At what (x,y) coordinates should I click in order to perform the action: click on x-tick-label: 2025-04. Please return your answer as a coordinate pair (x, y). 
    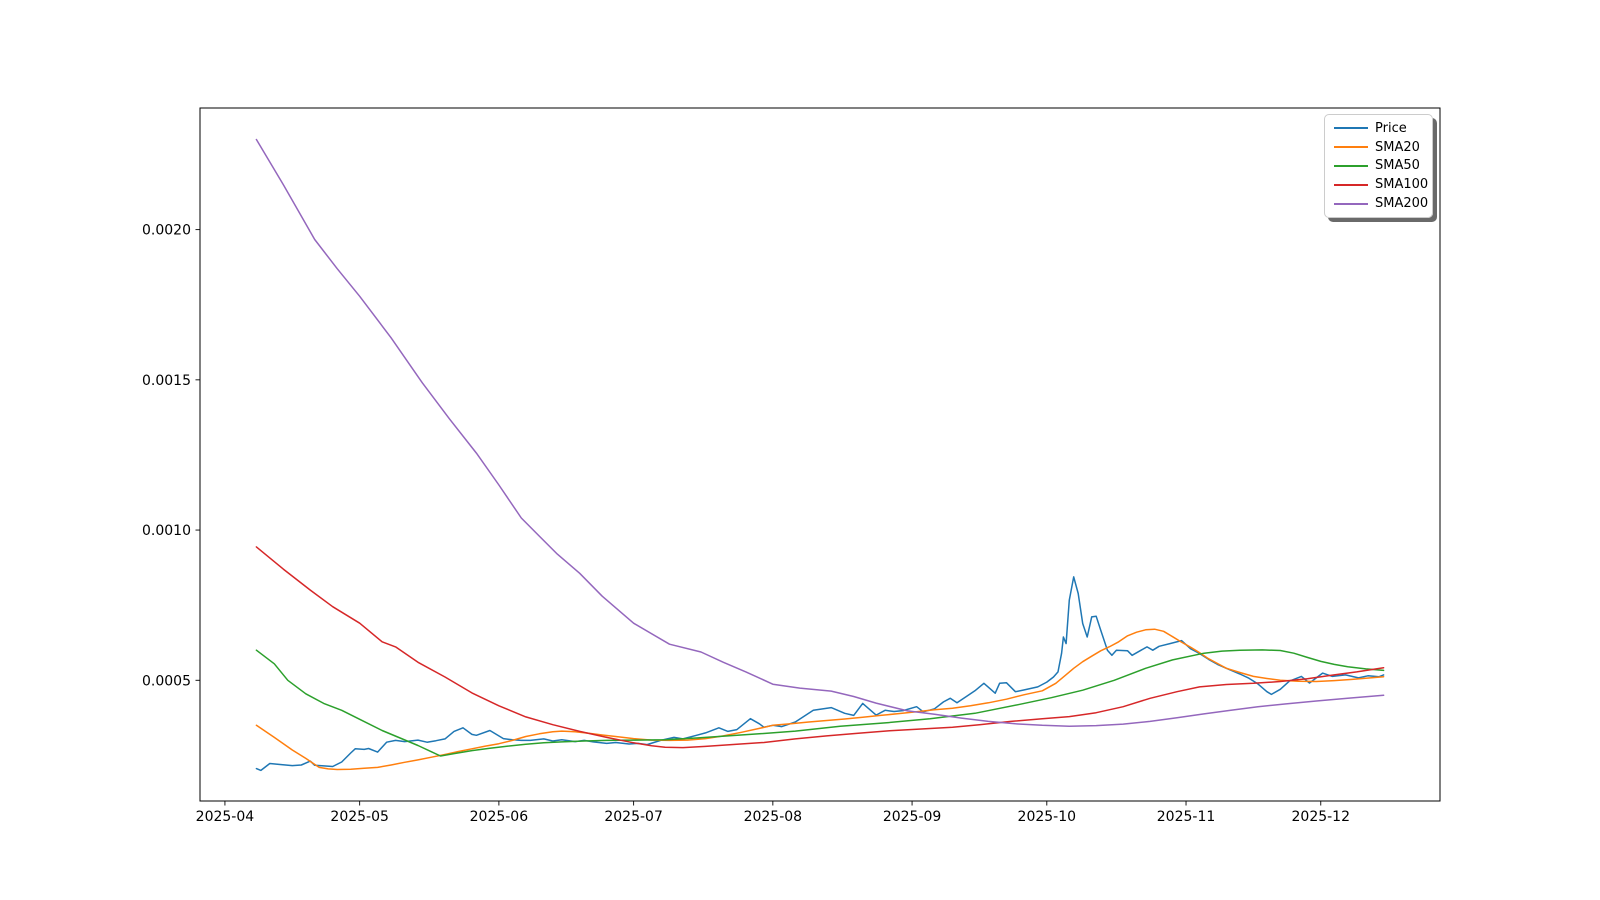
    Looking at the image, I should click on (225, 817).